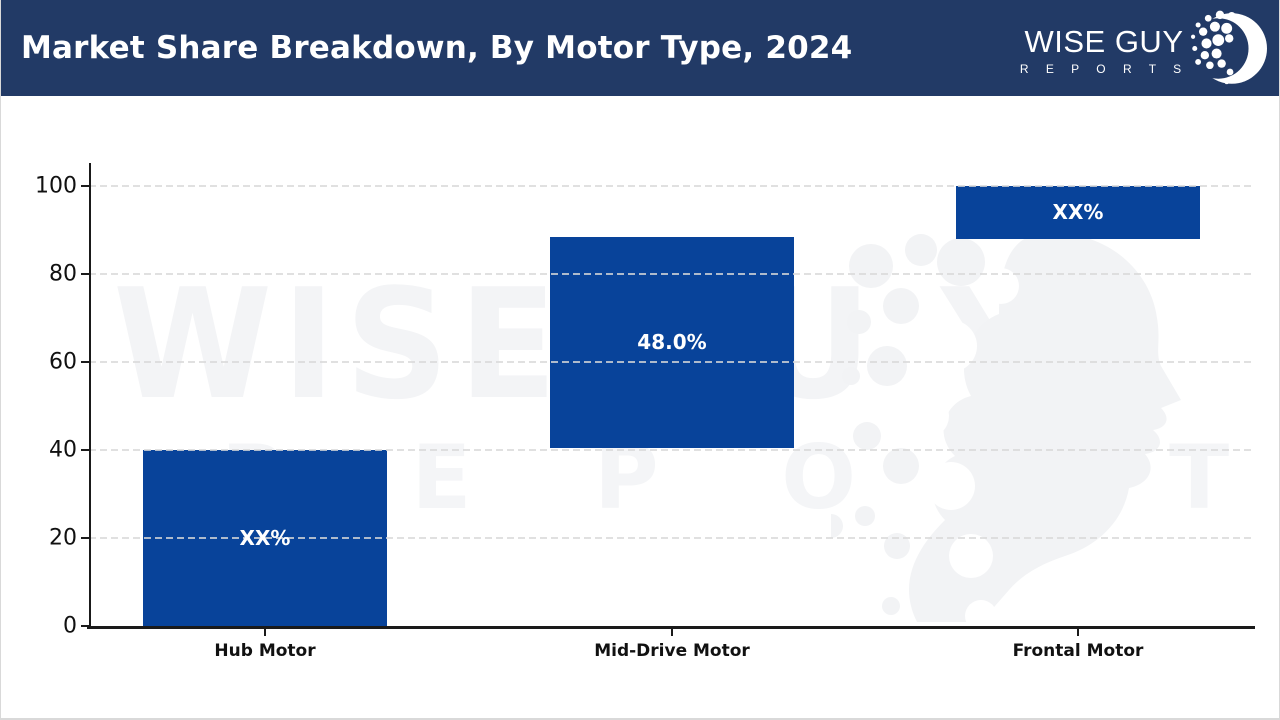  I want to click on logo-text: WISE GUY R E P O R T S, so click(1104, 50).